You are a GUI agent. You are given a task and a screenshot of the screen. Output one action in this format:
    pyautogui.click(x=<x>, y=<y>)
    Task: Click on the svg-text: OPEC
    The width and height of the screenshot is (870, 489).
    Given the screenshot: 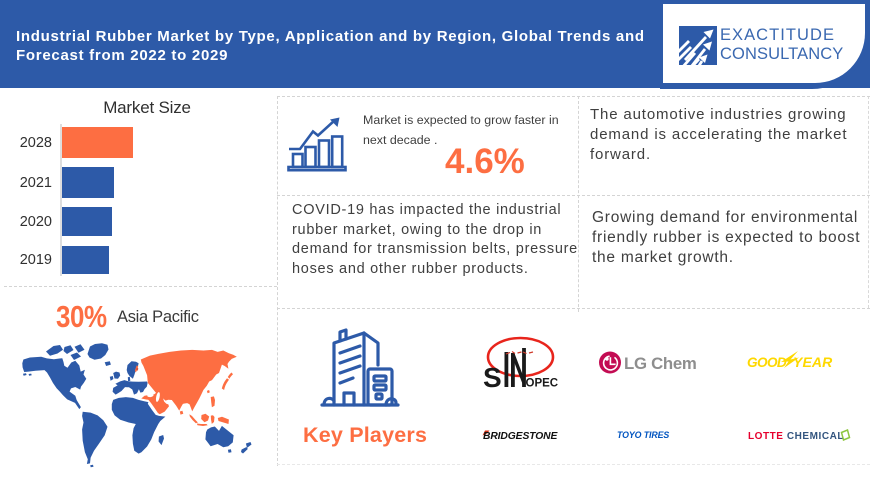 What is the action you would take?
    pyautogui.click(x=542, y=384)
    